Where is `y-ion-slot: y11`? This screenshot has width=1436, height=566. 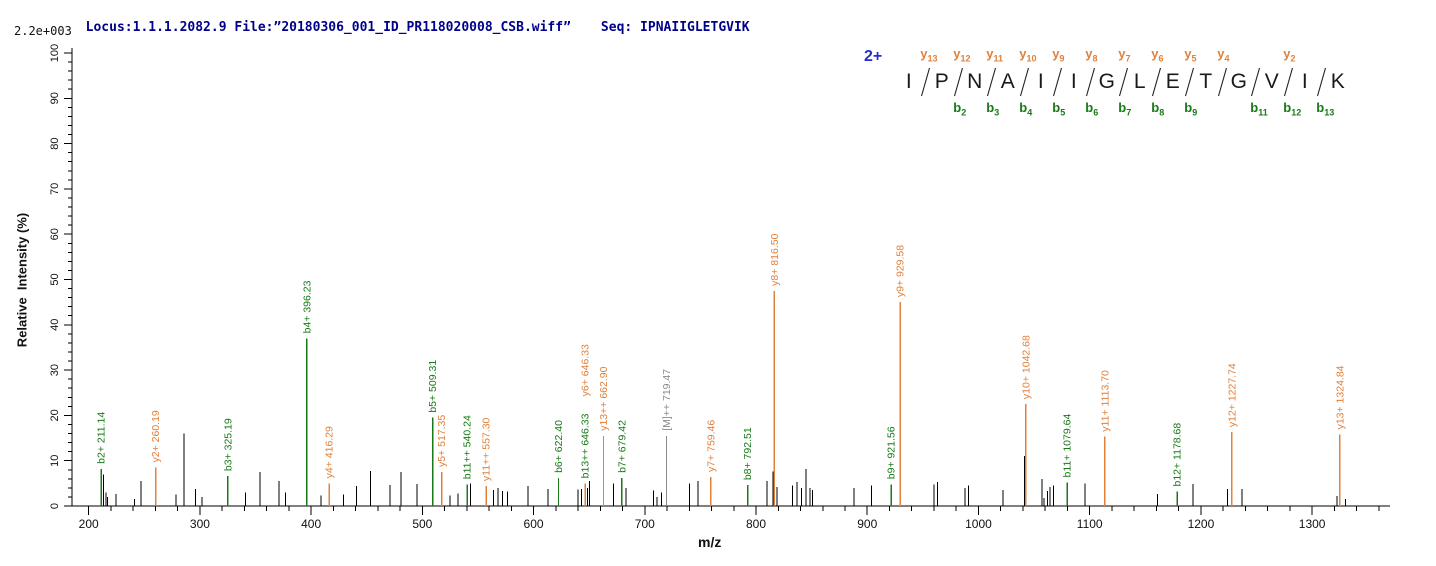 y-ion-slot: y11 is located at coordinates (994, 55).